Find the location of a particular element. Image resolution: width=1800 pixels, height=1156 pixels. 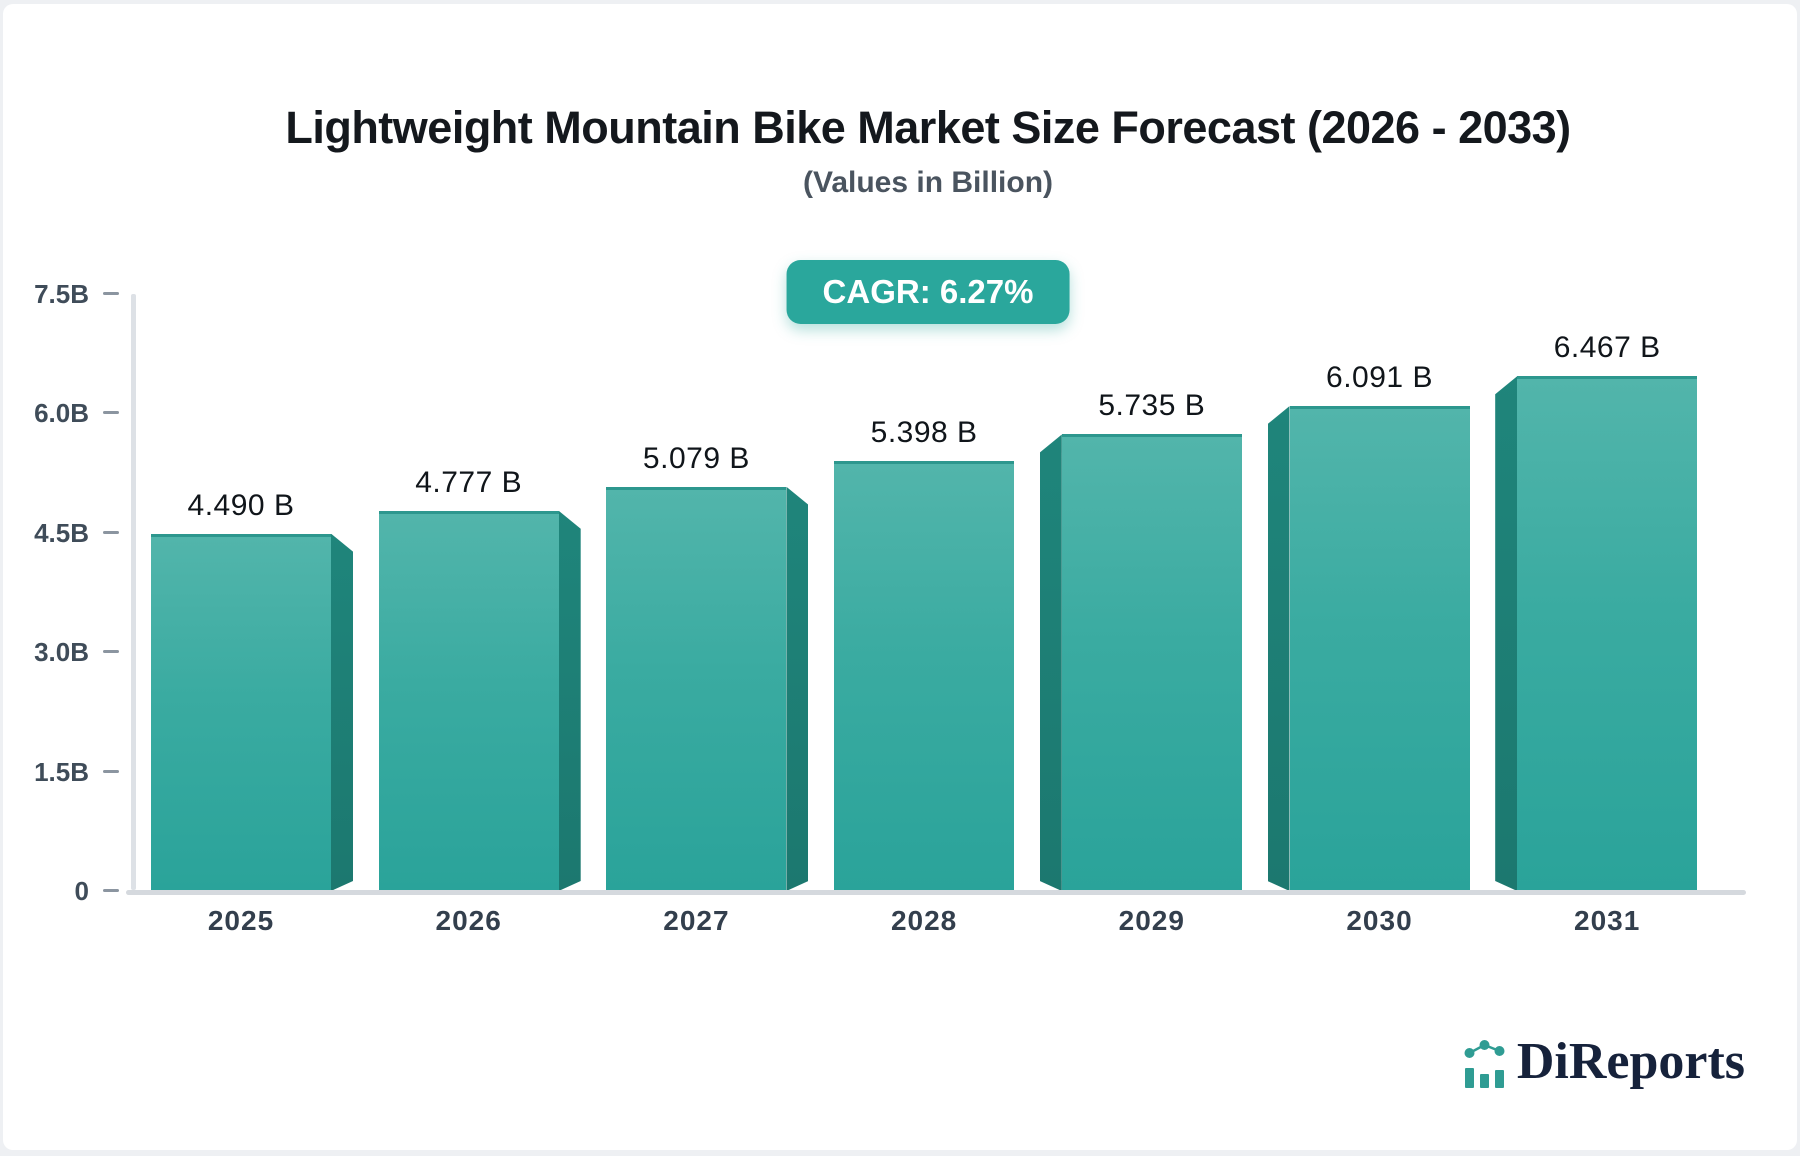

x-axis-label-2028: 2028 is located at coordinates (924, 920).